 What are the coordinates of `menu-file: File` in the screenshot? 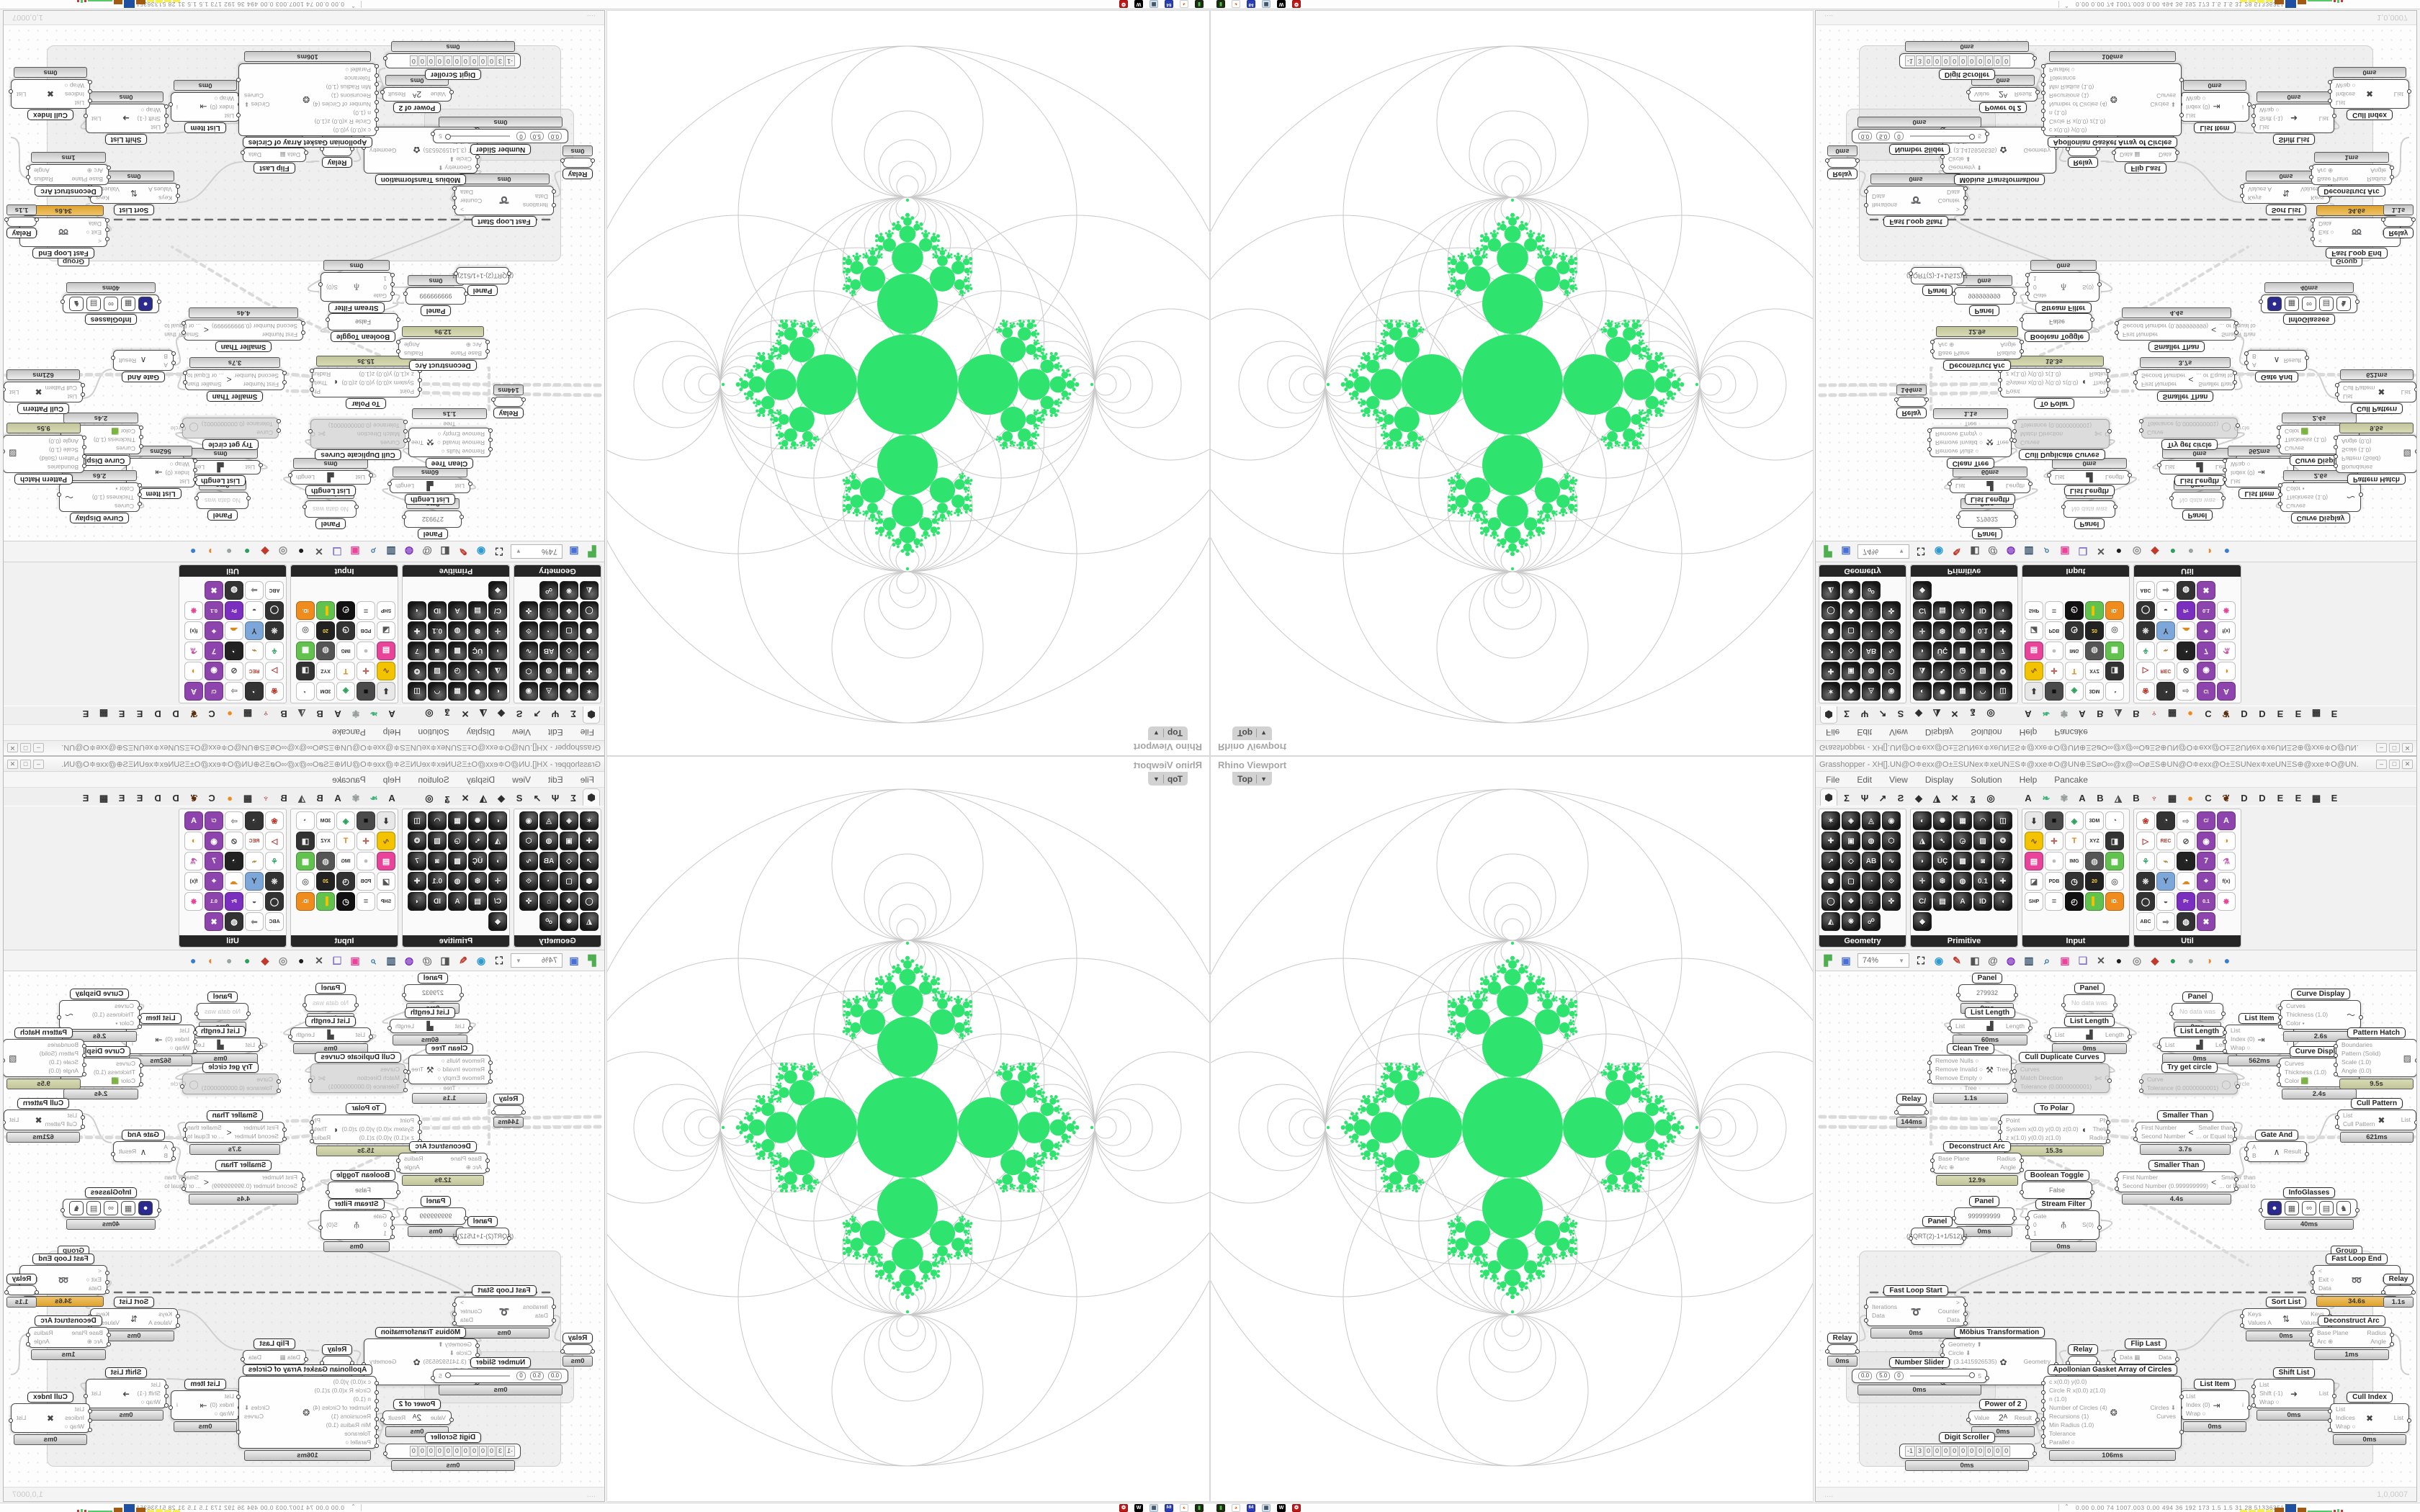 It's located at (1833, 732).